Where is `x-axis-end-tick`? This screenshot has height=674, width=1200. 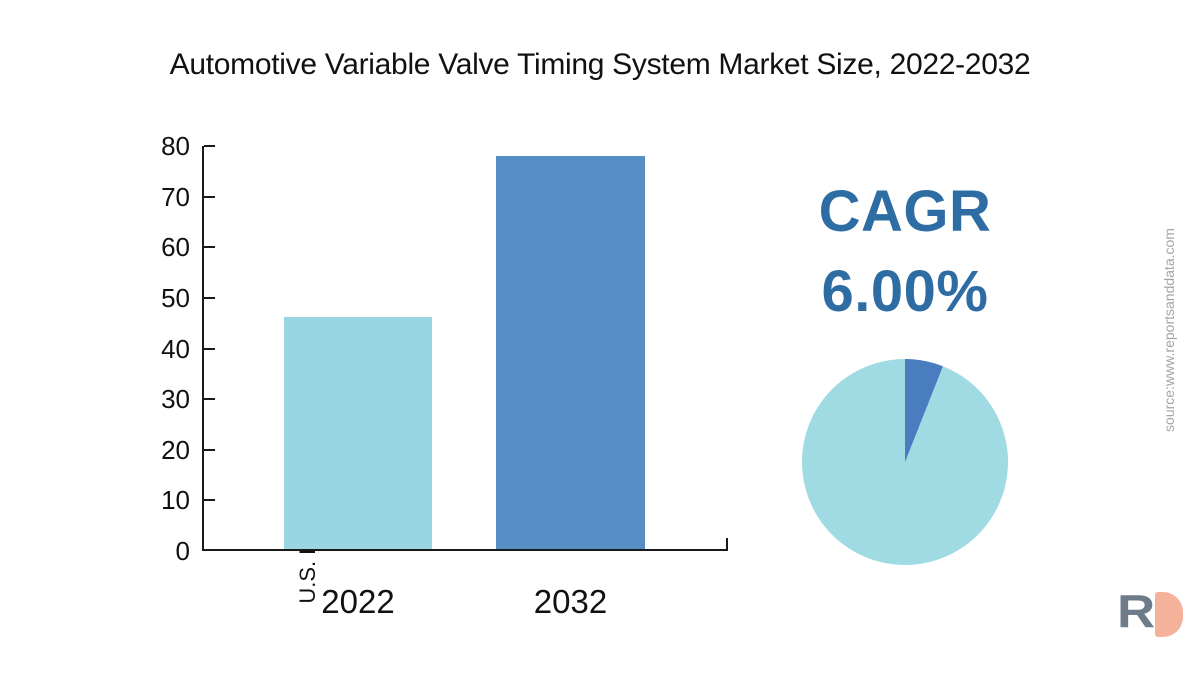 x-axis-end-tick is located at coordinates (727, 543).